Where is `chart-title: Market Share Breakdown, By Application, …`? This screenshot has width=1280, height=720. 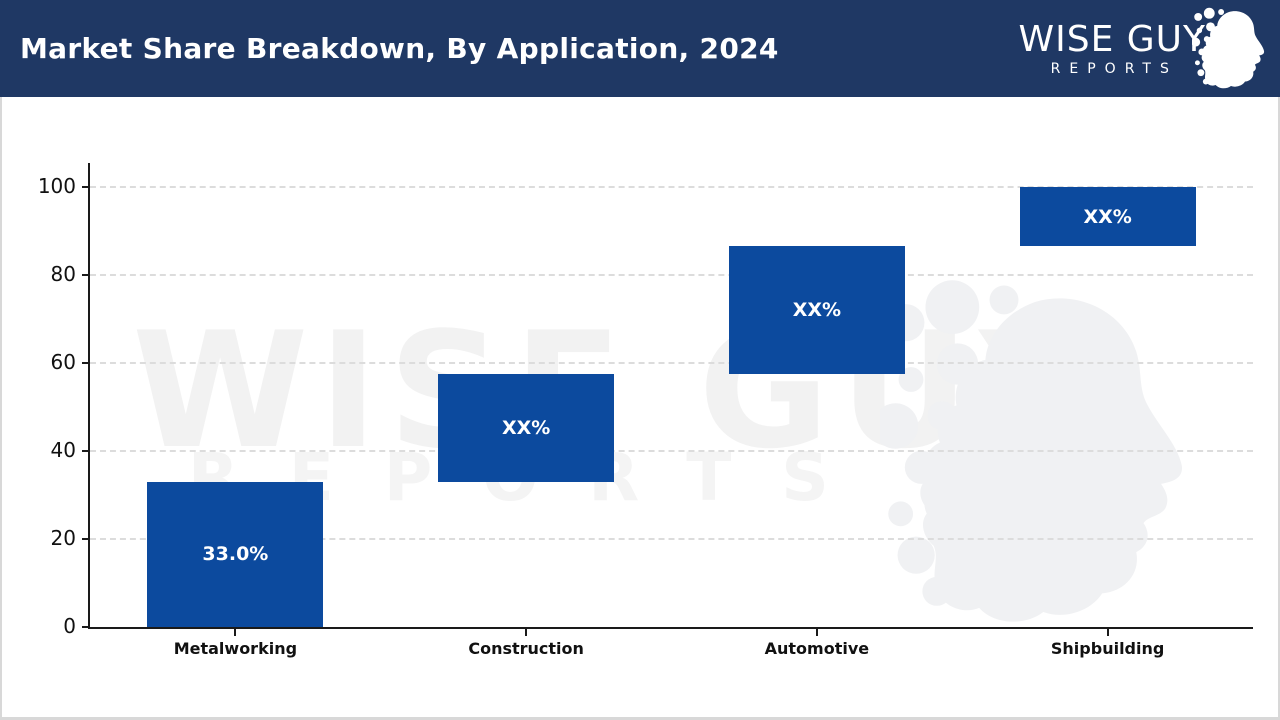
chart-title: Market Share Breakdown, By Application, … is located at coordinates (399, 48).